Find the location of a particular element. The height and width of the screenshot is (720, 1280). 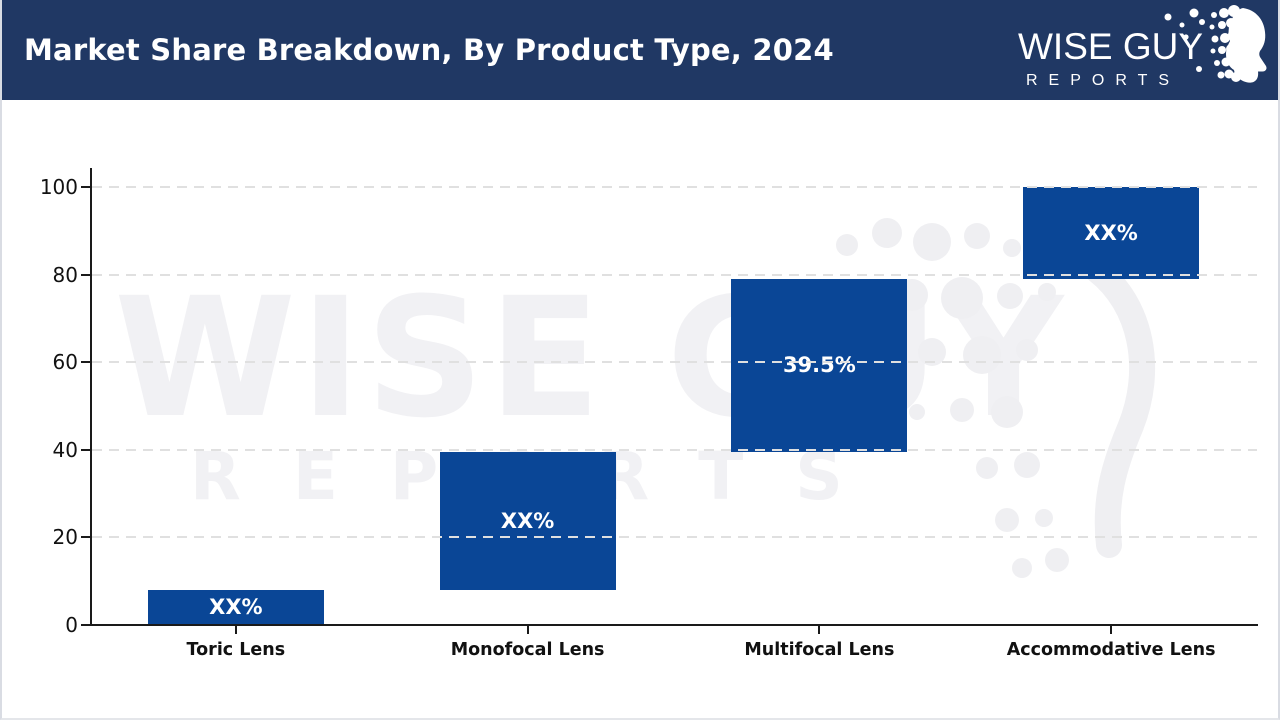

bar-toric-lens: XX% is located at coordinates (235, 607).